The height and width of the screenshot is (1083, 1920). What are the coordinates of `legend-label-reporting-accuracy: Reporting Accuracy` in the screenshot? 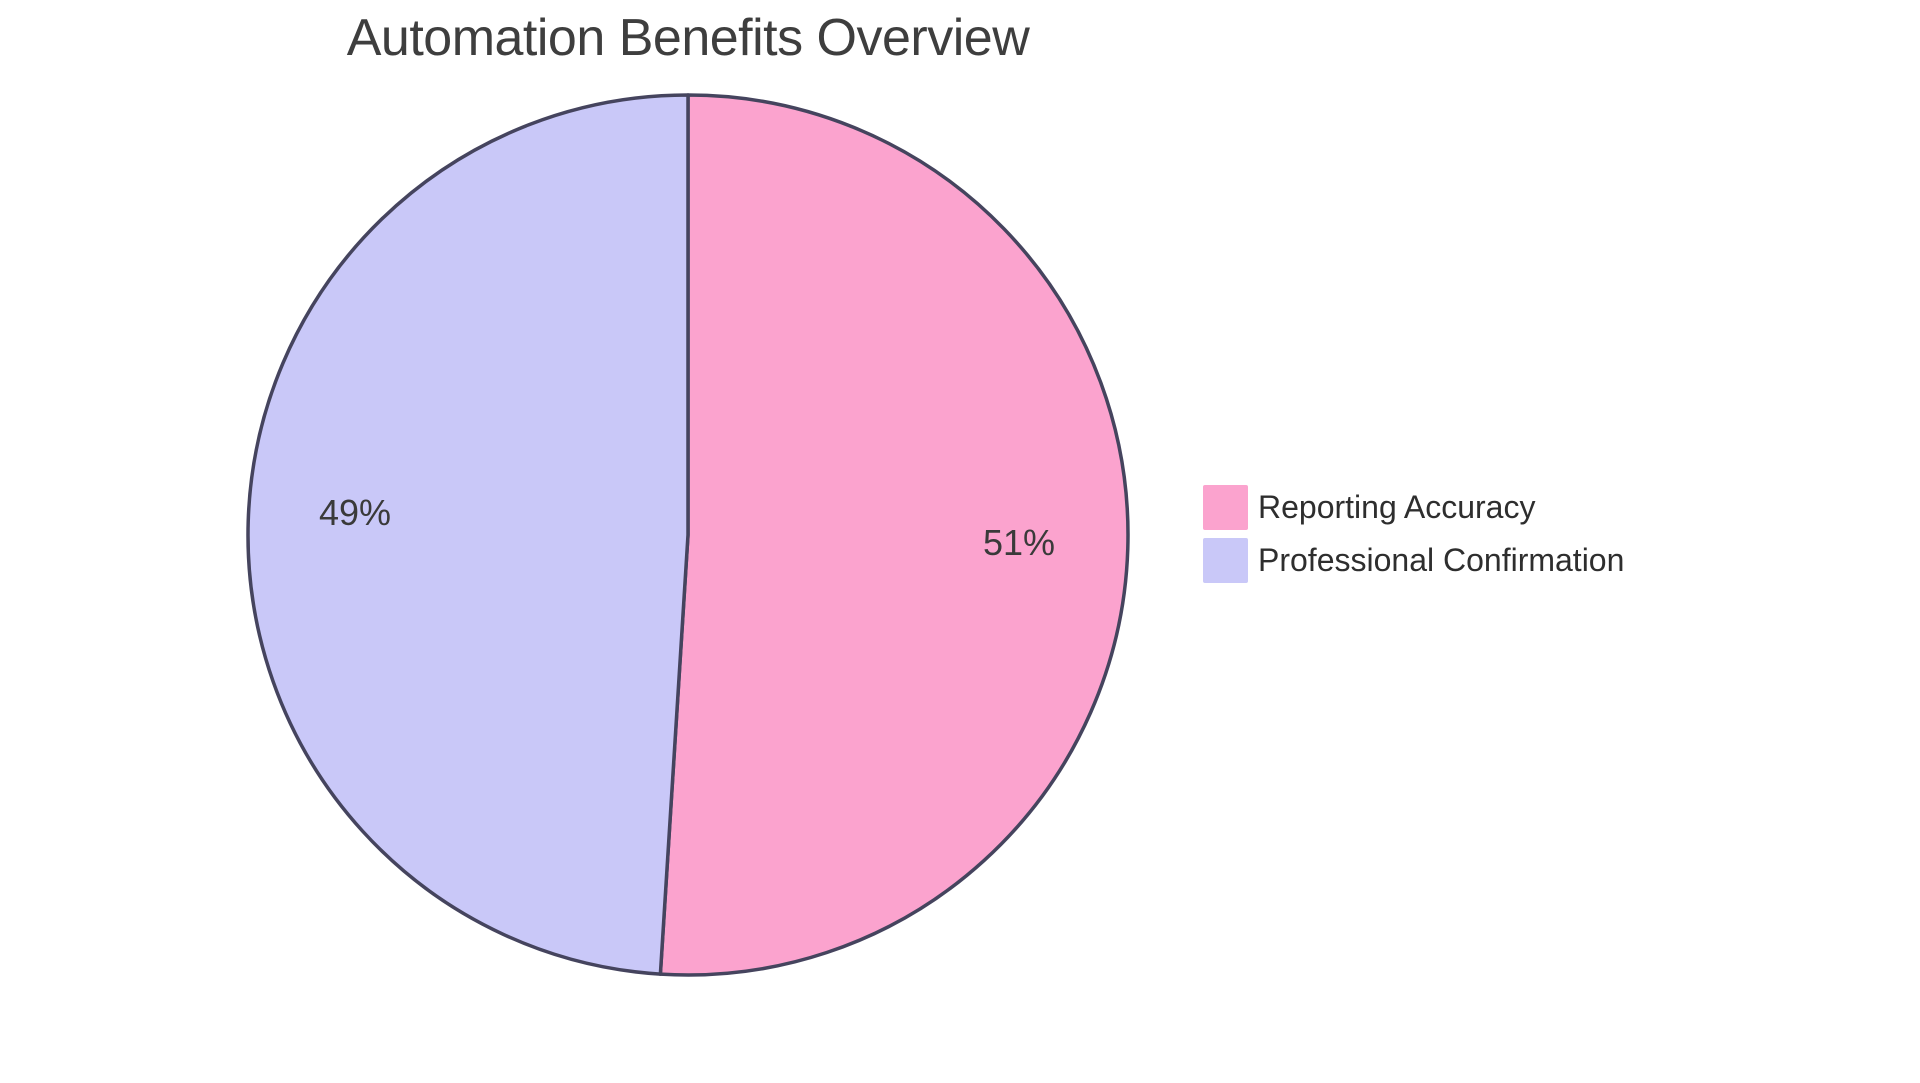 It's located at (1397, 507).